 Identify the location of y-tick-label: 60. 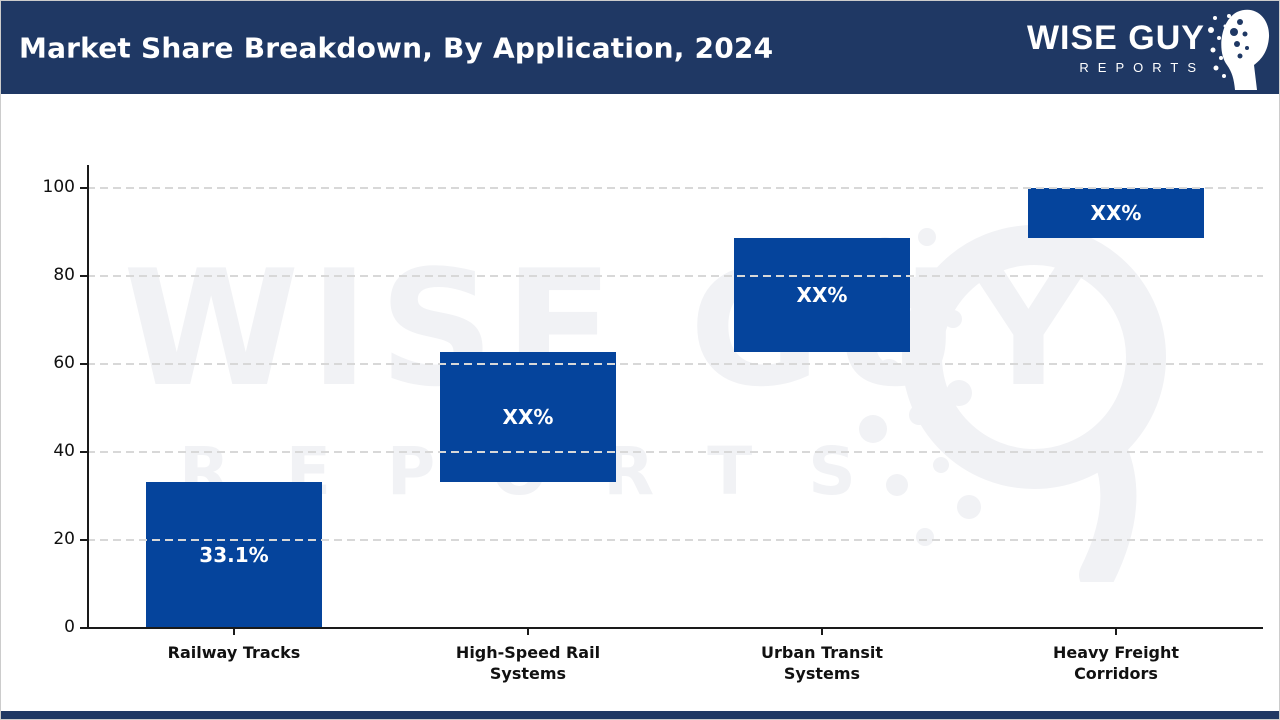
(64, 363).